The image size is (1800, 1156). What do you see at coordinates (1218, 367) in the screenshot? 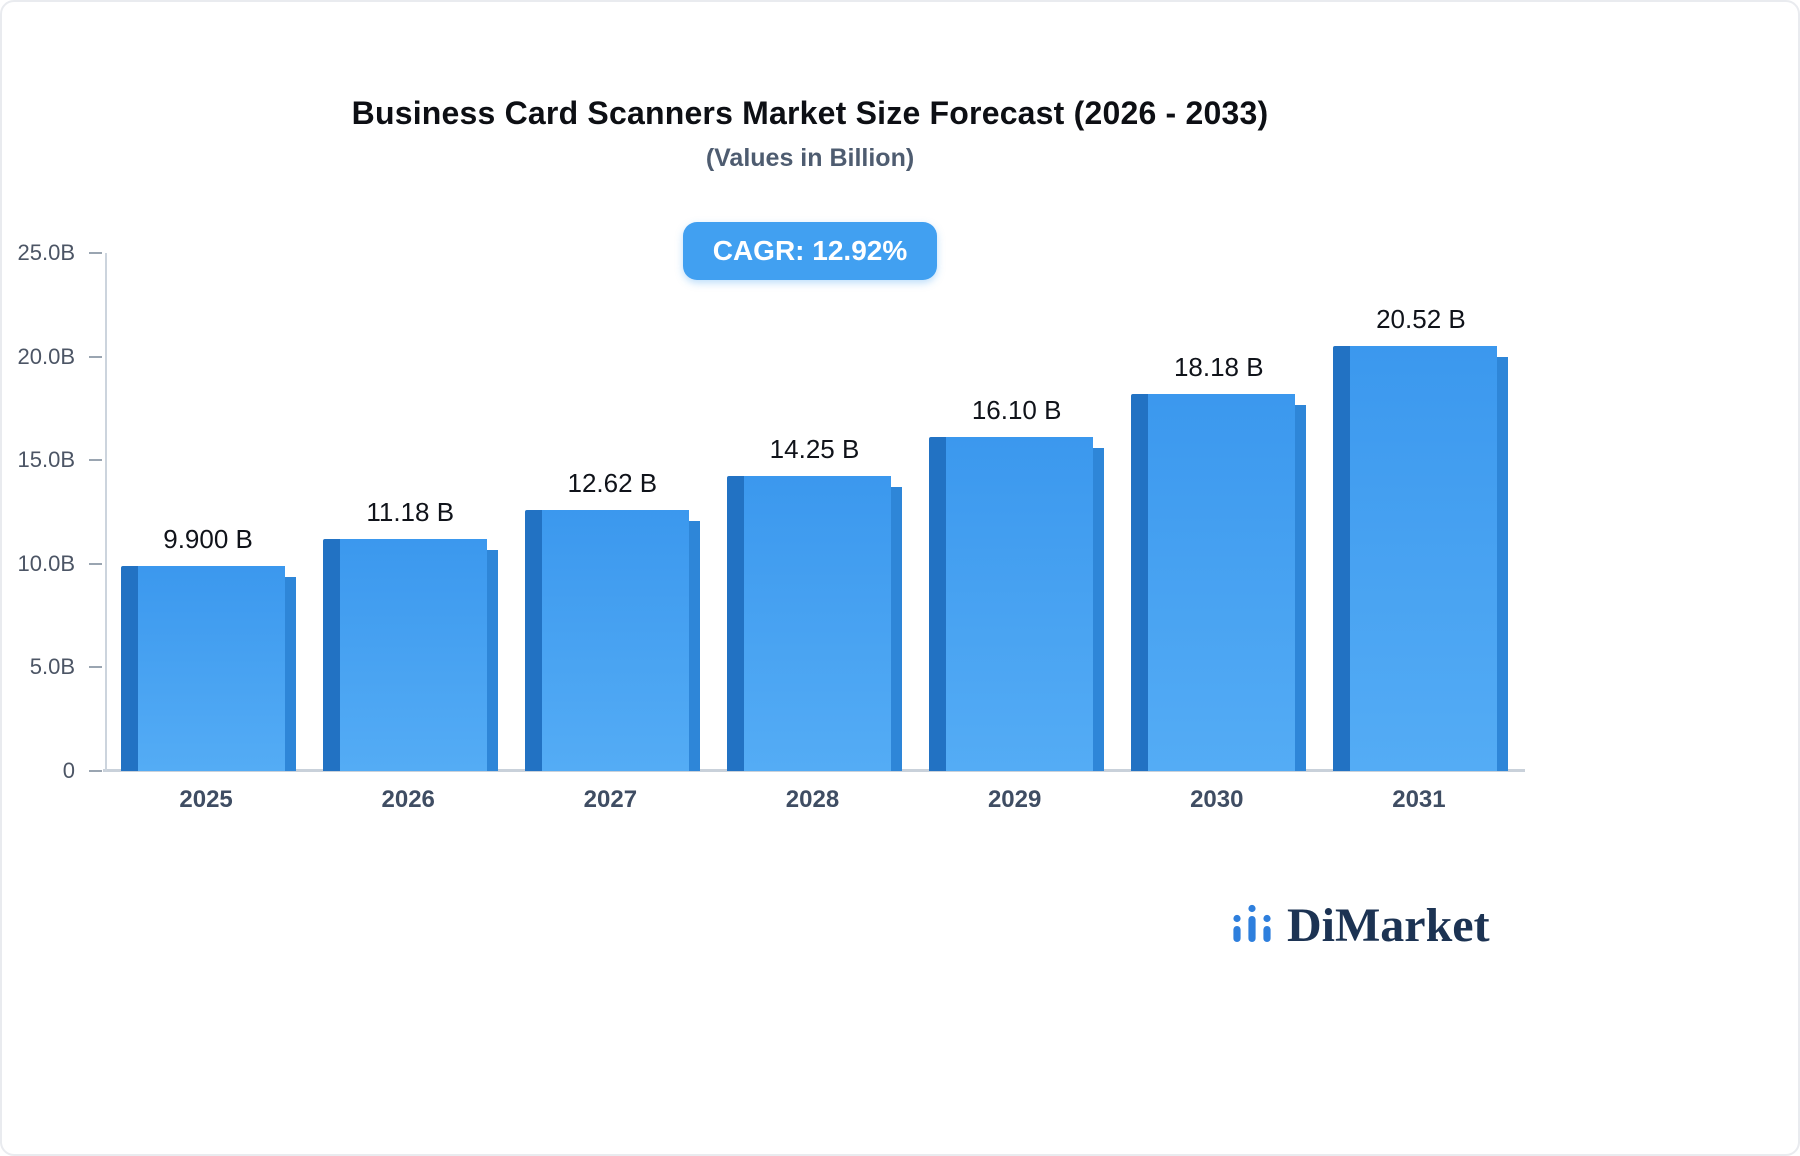
I see `bar-value-label: 18.18 B` at bounding box center [1218, 367].